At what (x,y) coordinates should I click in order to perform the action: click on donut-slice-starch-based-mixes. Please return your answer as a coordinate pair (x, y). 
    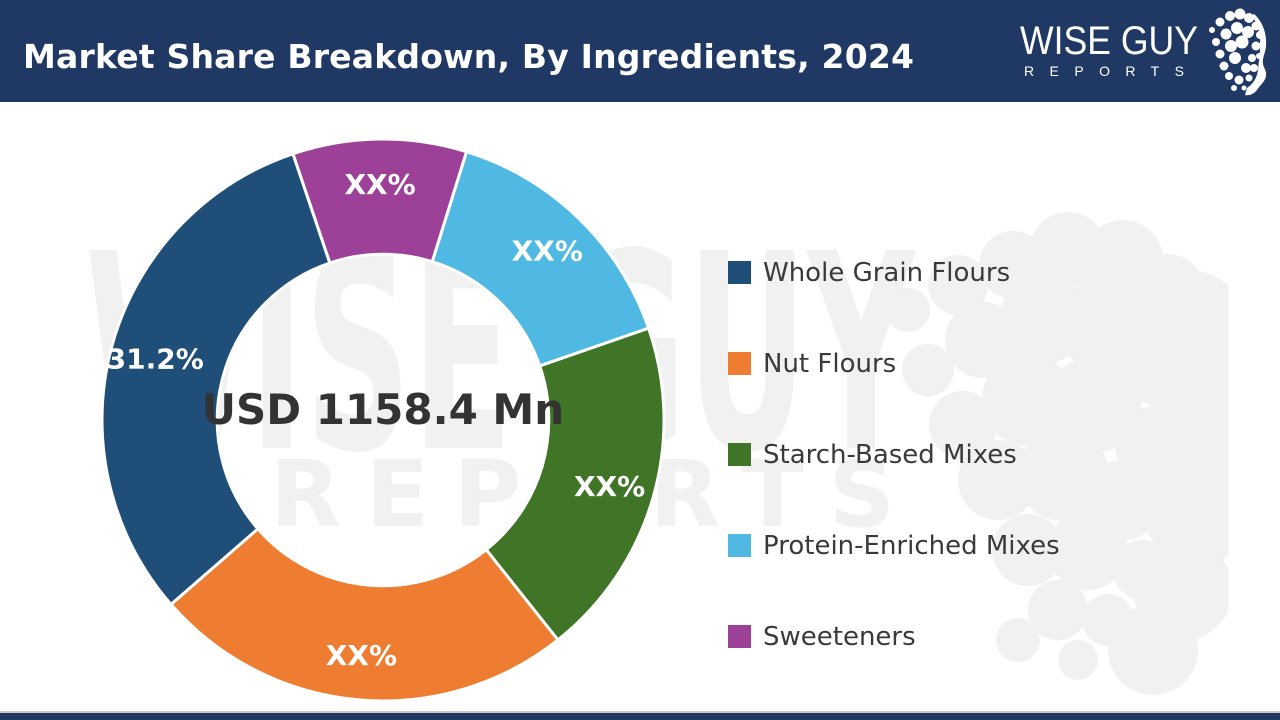
    Looking at the image, I should click on (575, 484).